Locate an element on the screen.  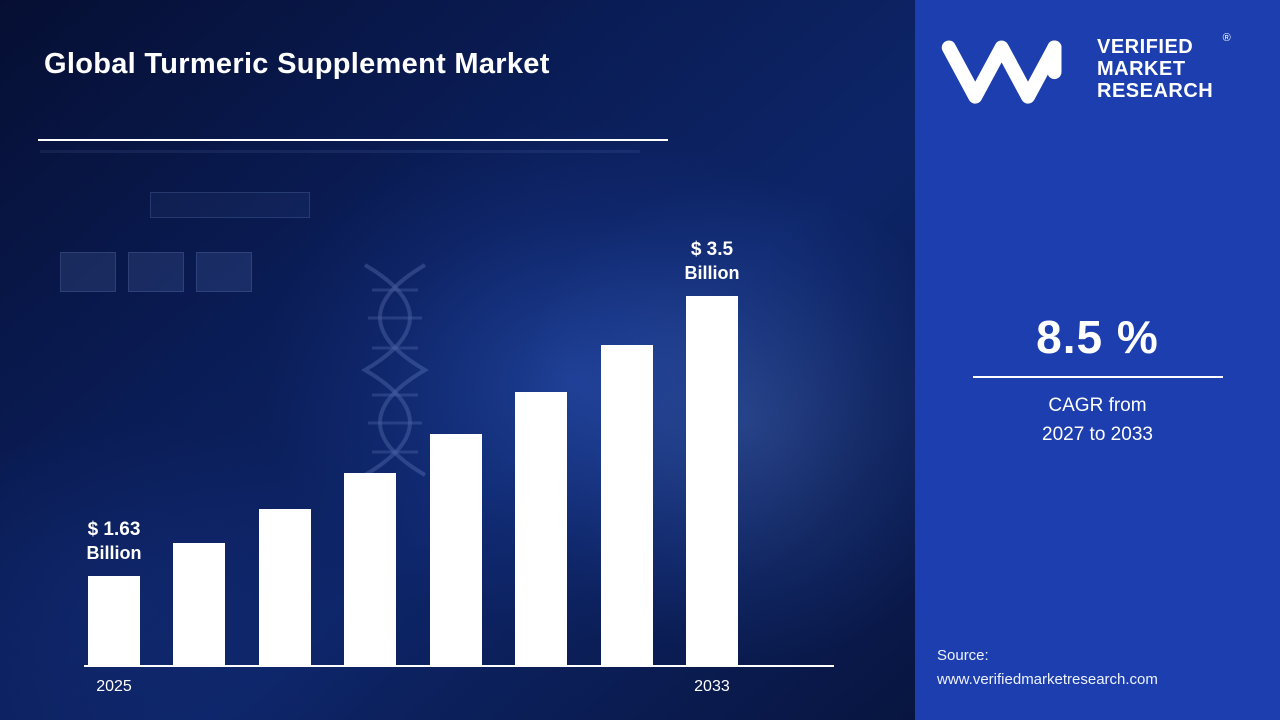
source-url: www.verifiedmarketresearch.com is located at coordinates (1047, 679).